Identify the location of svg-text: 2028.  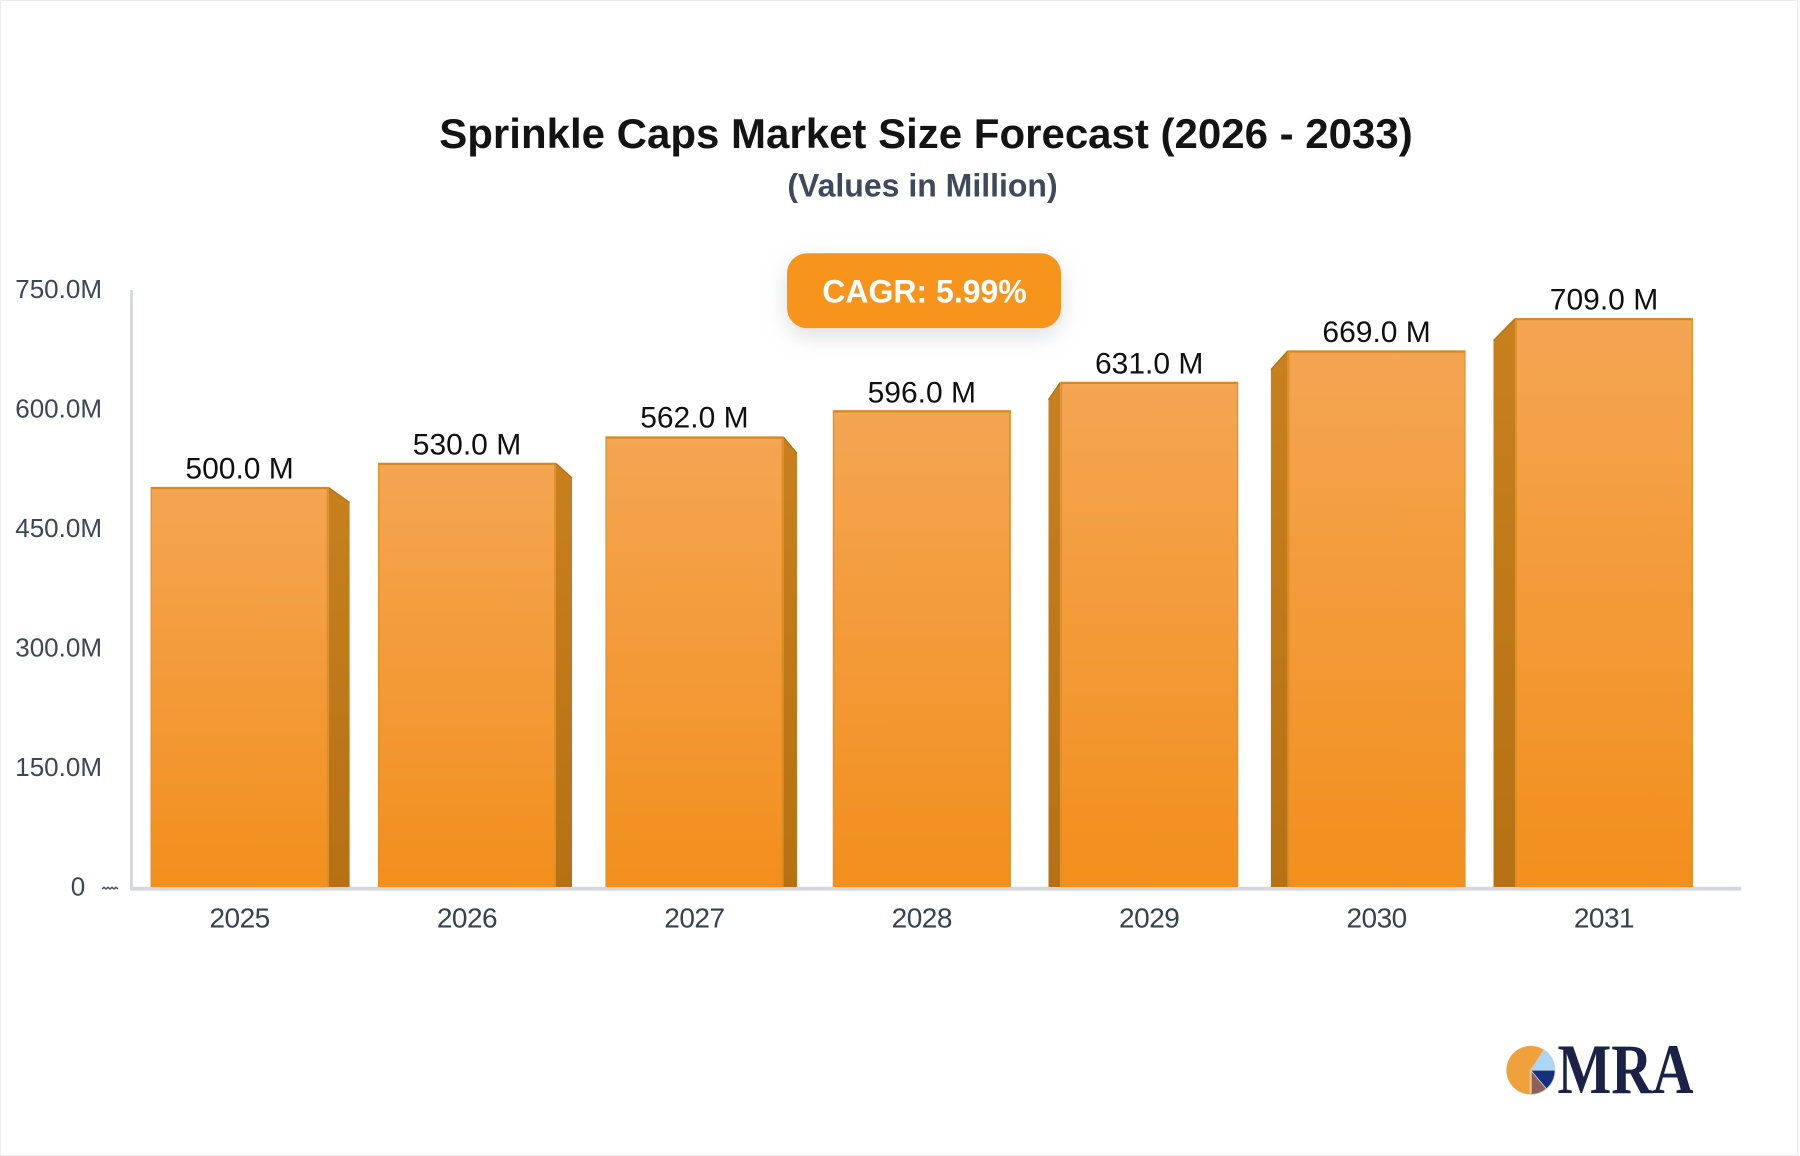
(922, 918).